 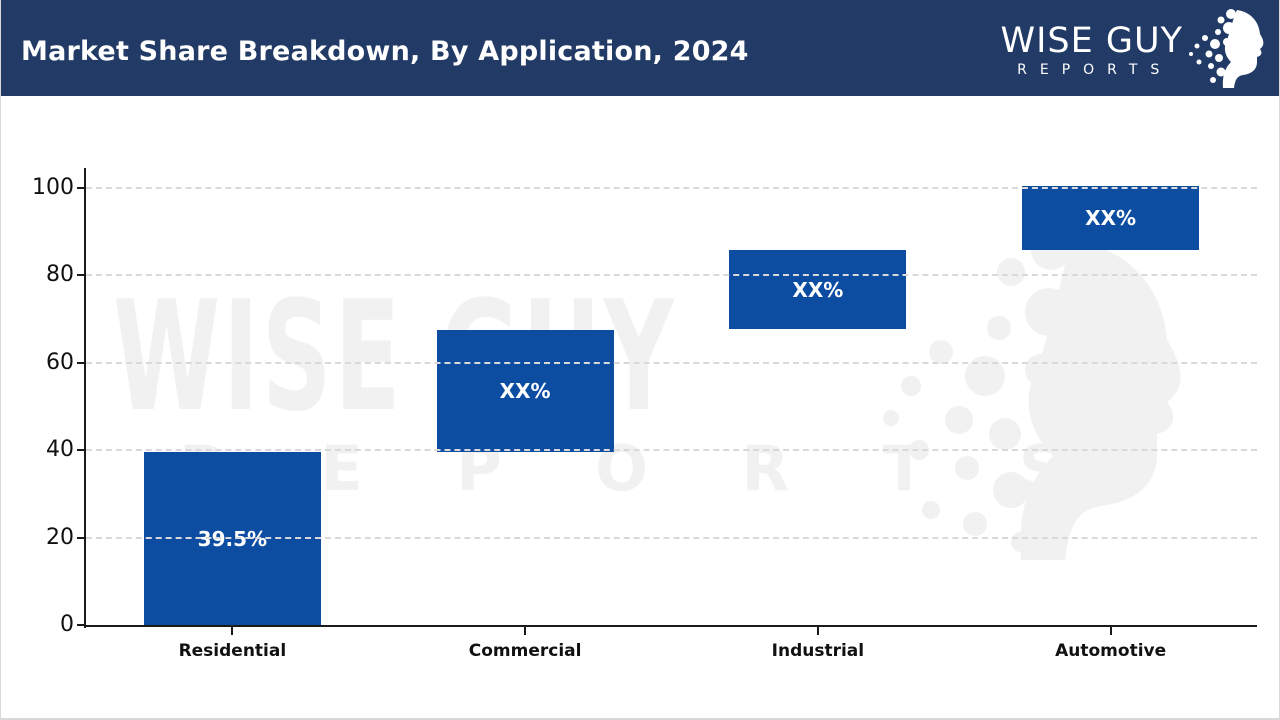 What do you see at coordinates (53, 187) in the screenshot?
I see `y-tick-label-100: 100` at bounding box center [53, 187].